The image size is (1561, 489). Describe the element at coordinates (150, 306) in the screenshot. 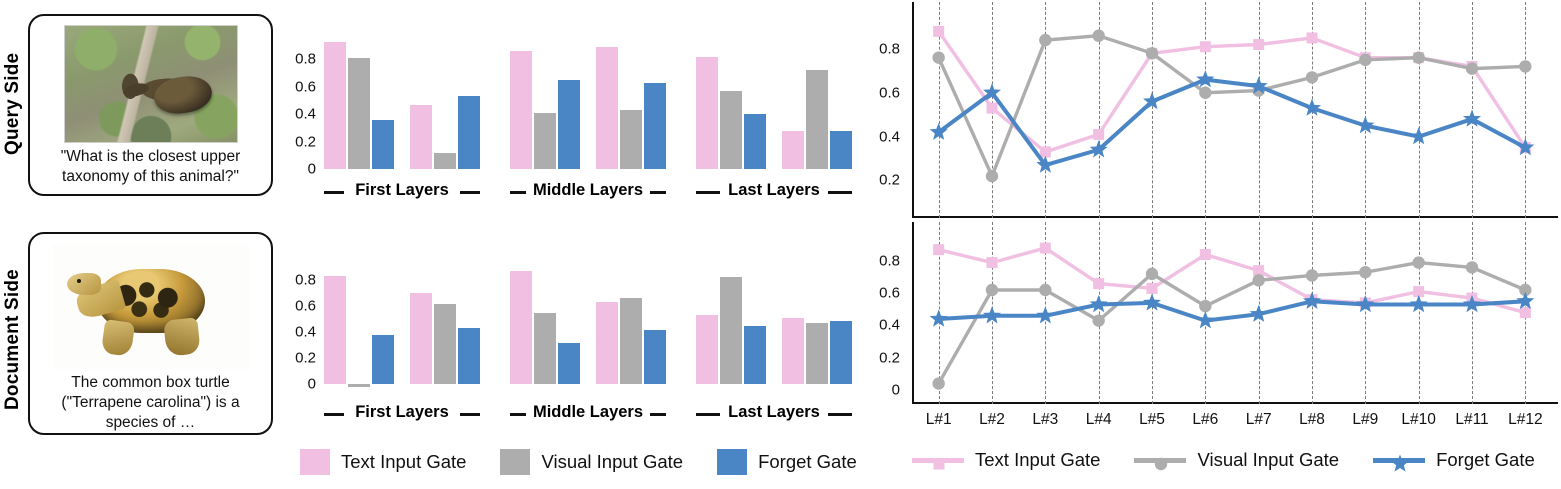

I see `document-turtle-illustration` at that location.